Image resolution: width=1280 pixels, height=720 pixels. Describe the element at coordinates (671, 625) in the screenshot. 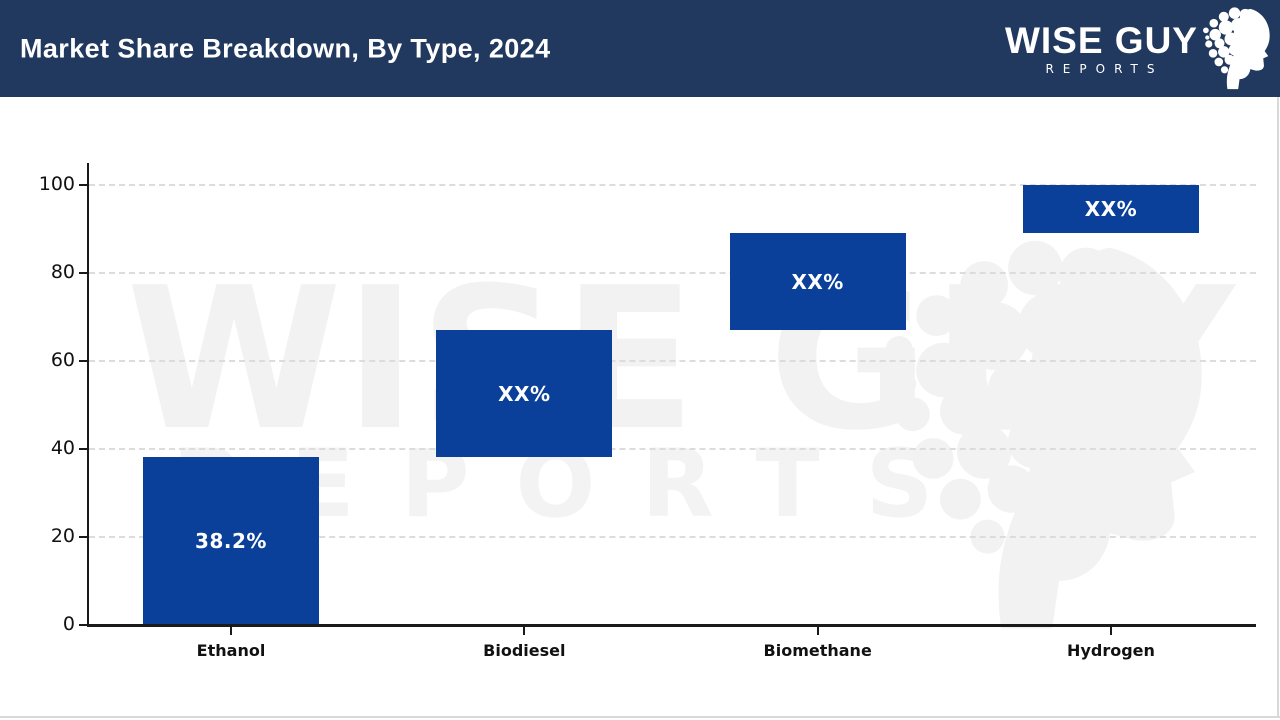

I see `x-axis-line` at that location.